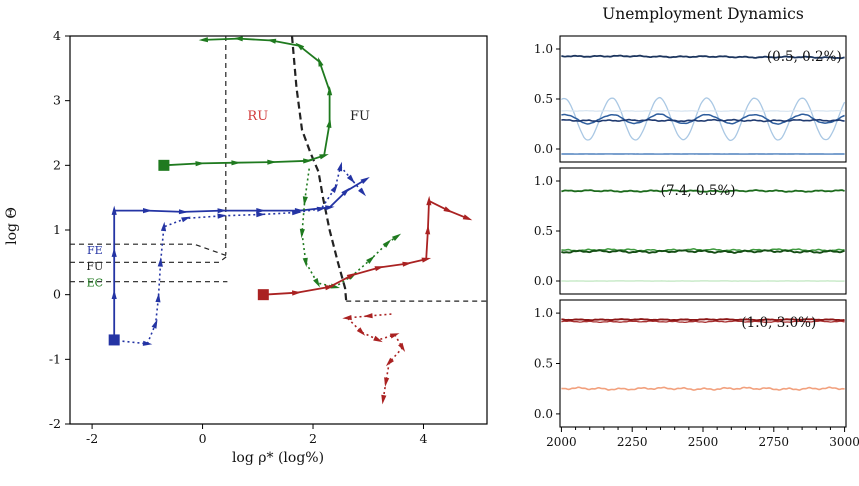 The height and width of the screenshot is (486, 859). I want to click on svg-text: 2750, so click(774, 442).